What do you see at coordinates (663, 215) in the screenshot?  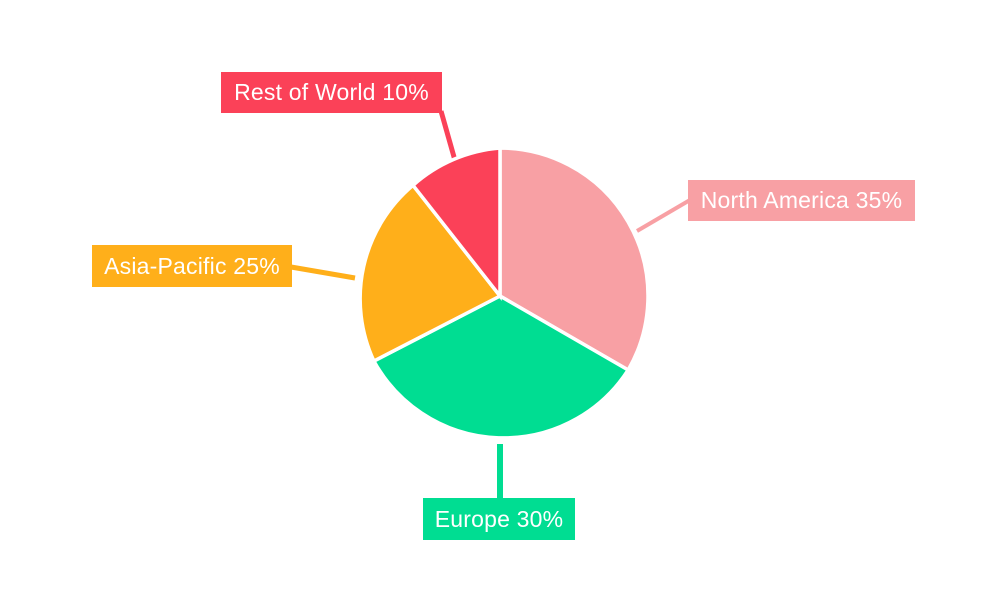 I see `leader-line-north-america` at bounding box center [663, 215].